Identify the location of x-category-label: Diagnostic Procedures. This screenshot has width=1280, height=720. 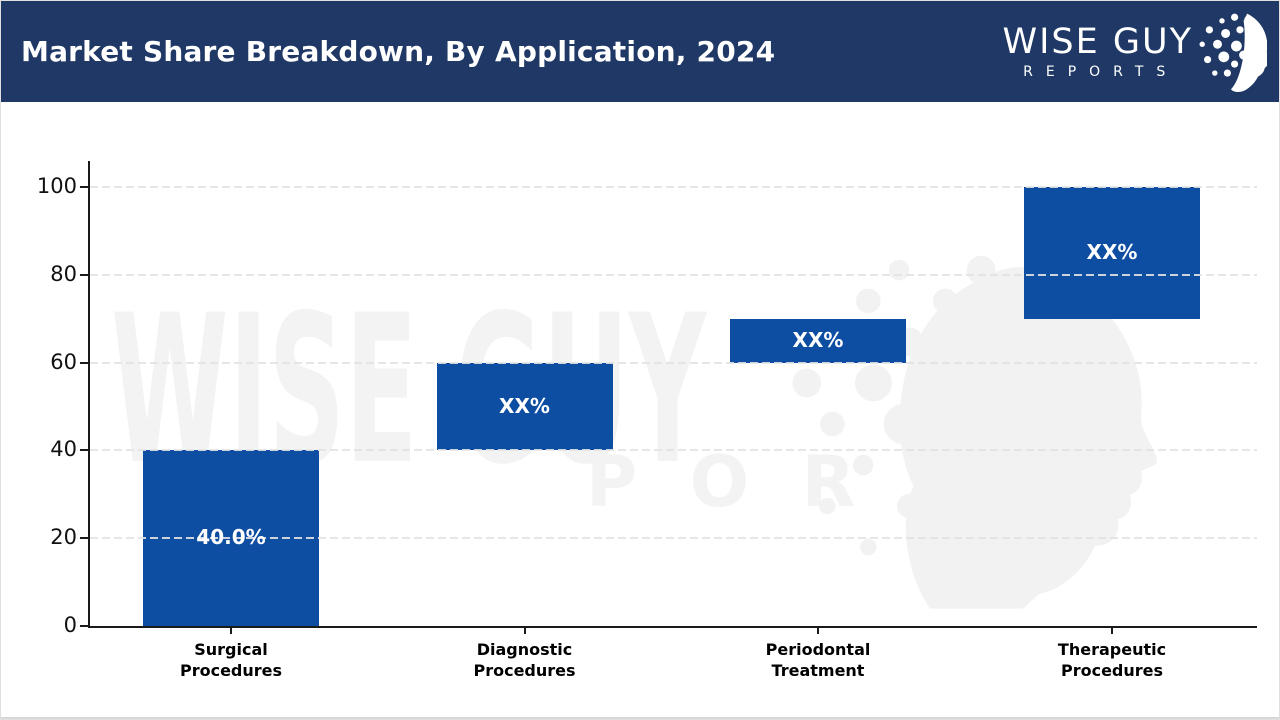
(524, 660).